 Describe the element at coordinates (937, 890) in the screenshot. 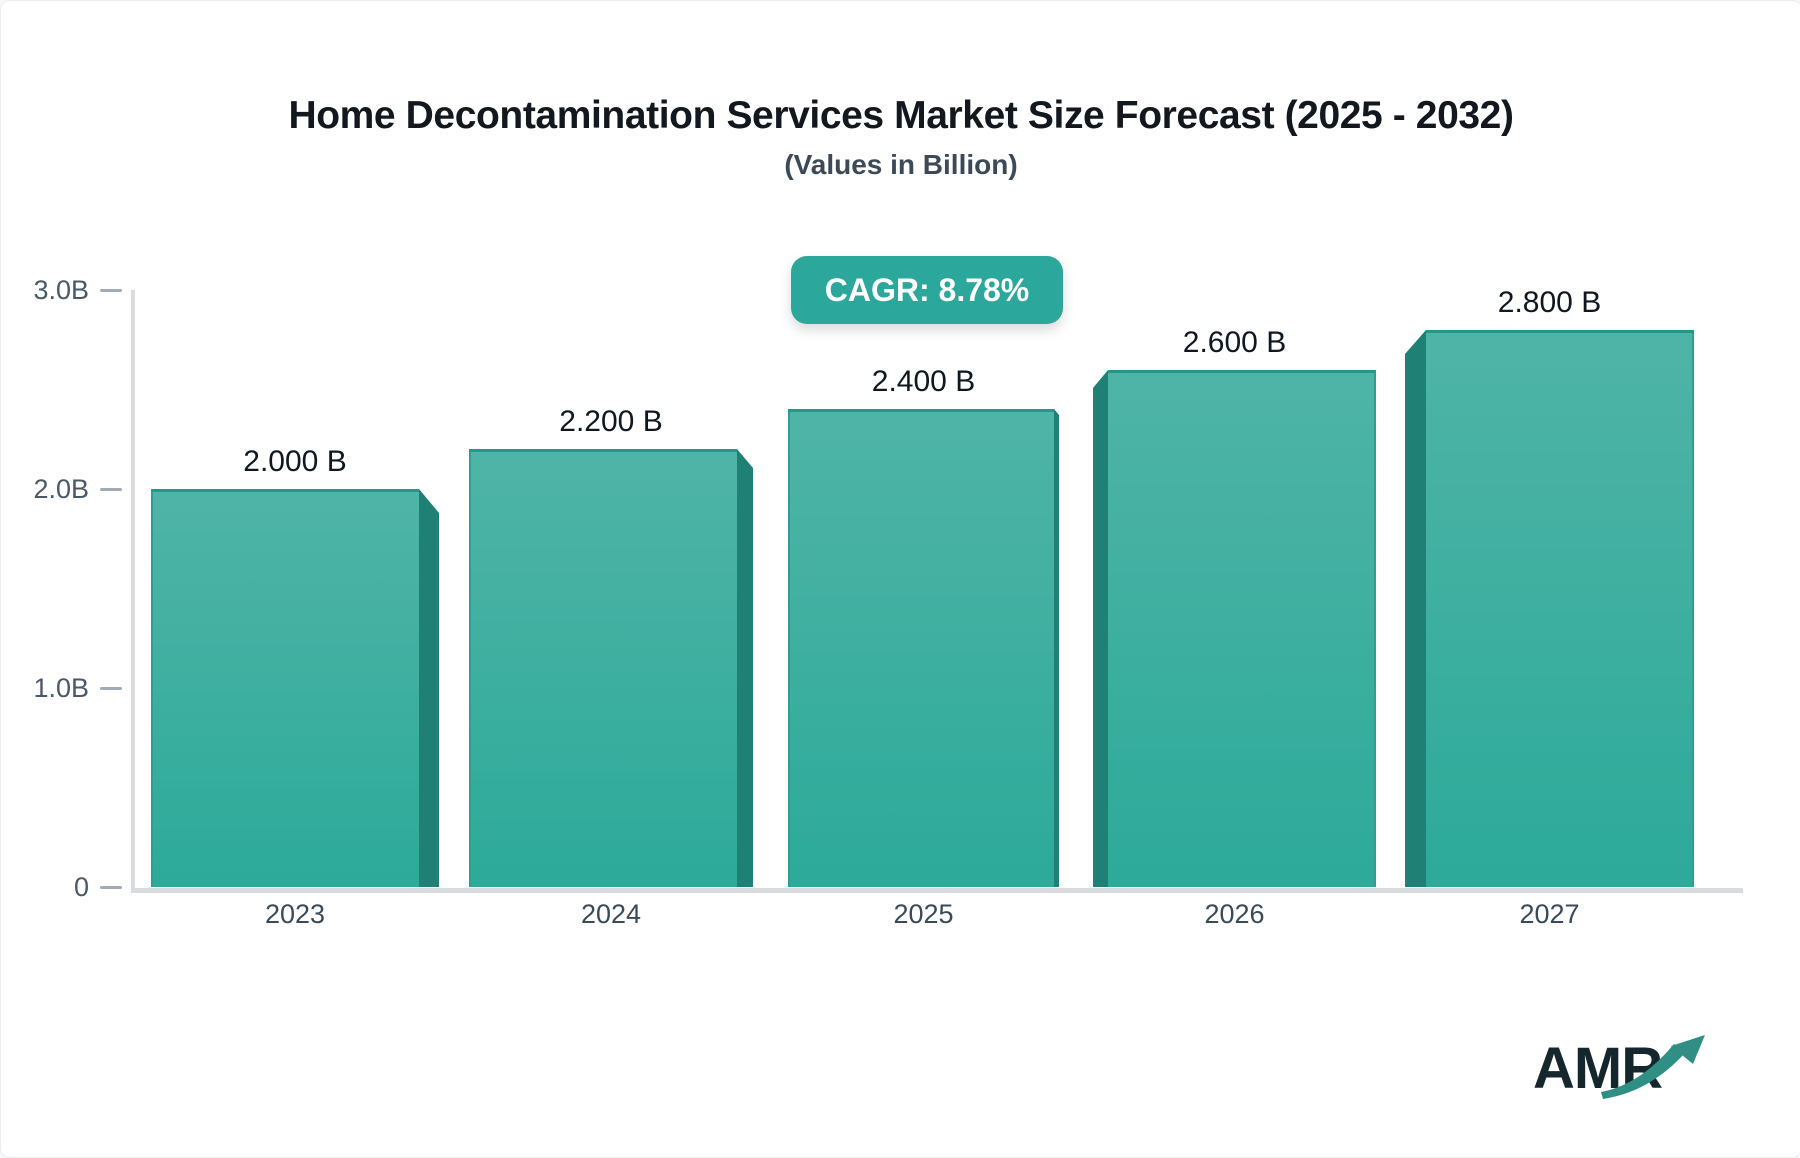

I see `x-axis-baseline` at that location.